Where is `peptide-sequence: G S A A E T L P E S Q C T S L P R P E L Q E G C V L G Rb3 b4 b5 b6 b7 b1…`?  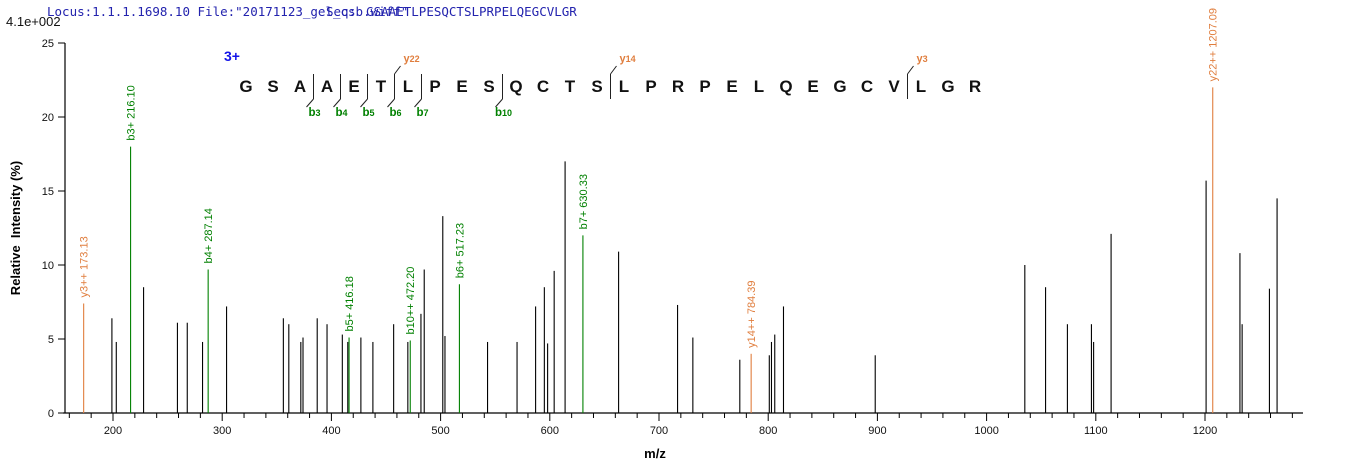
peptide-sequence: G S A A E T L P E S Q C T S L P R P E L Q E G C V L G Rb3 b4 b5 b6 b7 b1… is located at coordinates (610, 86).